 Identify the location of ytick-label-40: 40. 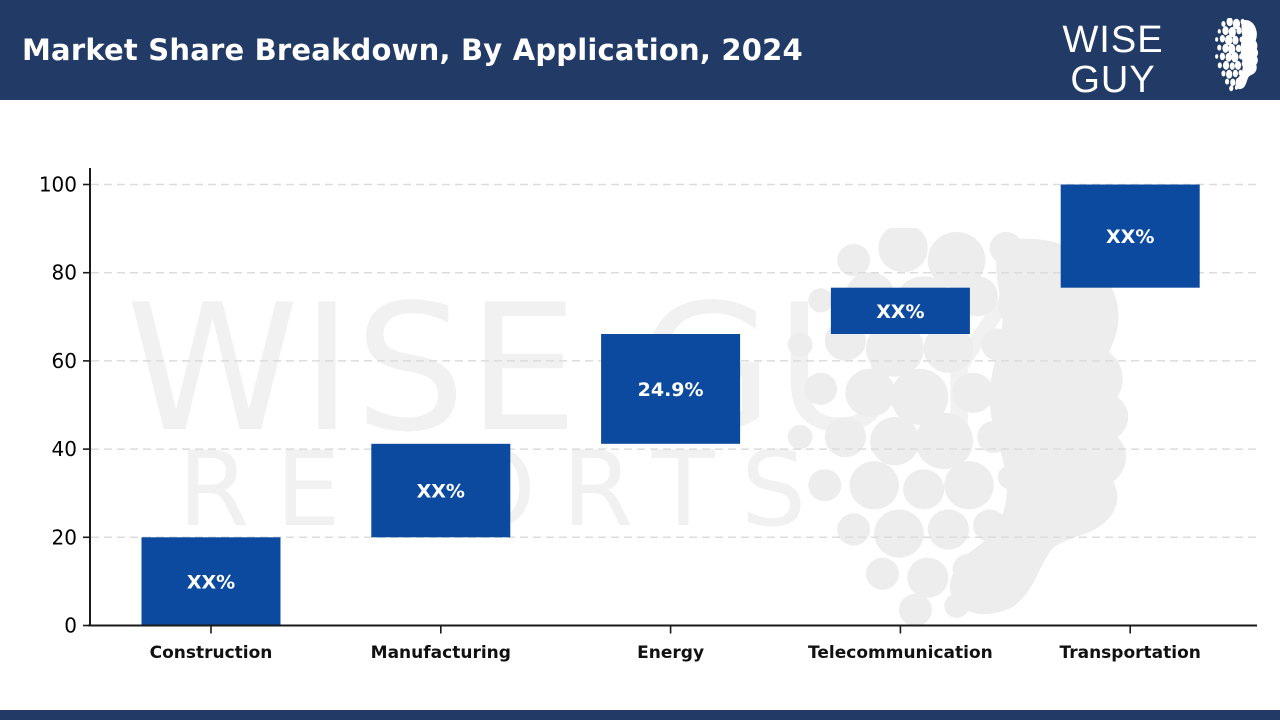
(64, 449).